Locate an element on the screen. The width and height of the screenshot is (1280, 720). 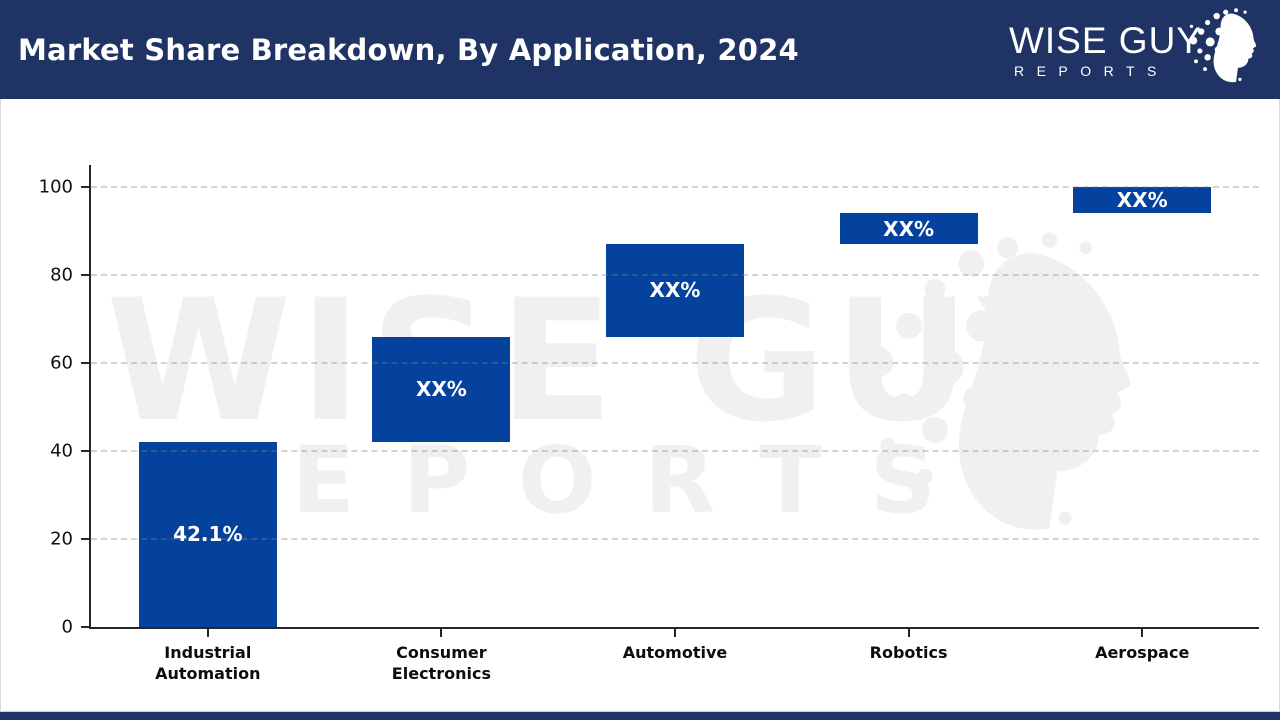
y-tick-label: 60 is located at coordinates (61, 363).